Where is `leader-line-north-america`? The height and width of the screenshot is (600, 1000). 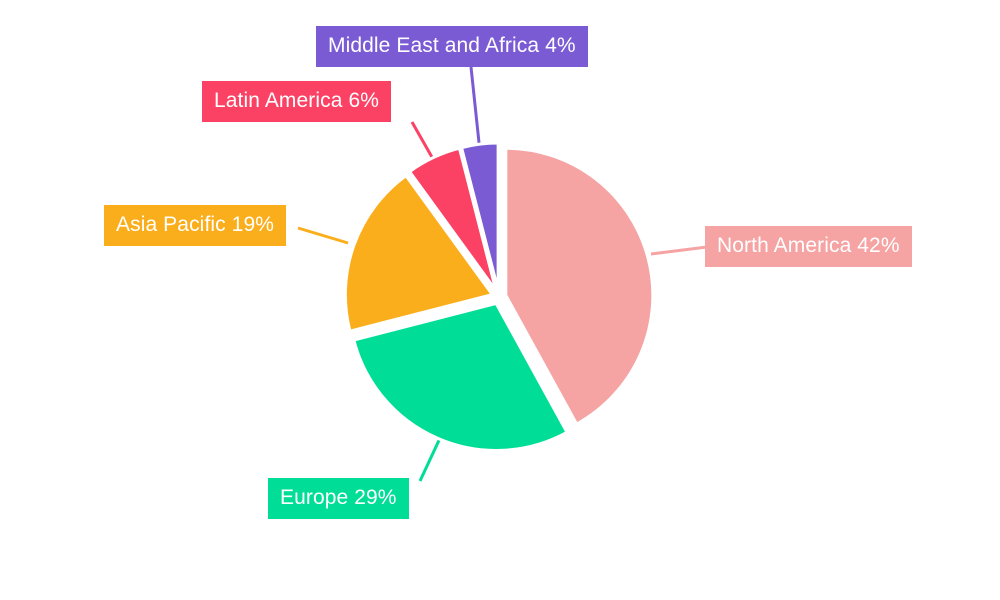
leader-line-north-america is located at coordinates (679, 250).